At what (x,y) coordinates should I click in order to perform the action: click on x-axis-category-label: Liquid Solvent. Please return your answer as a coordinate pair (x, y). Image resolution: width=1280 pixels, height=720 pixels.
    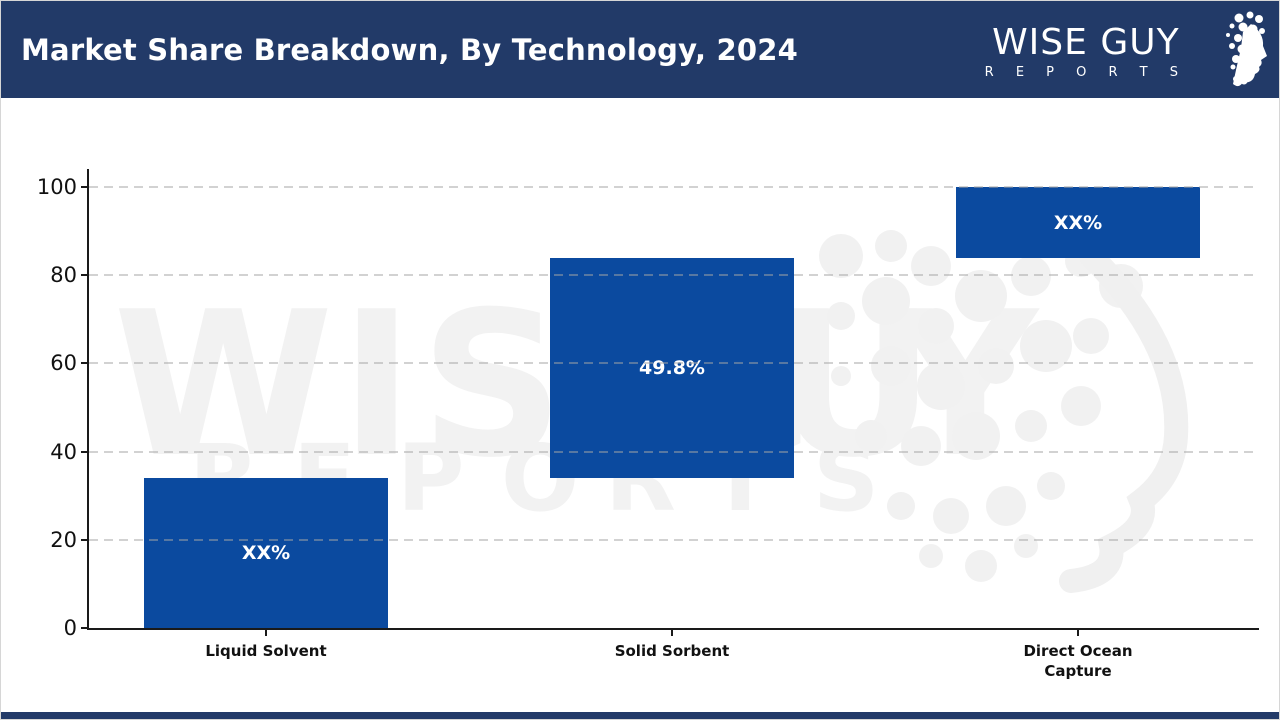
    Looking at the image, I should click on (266, 651).